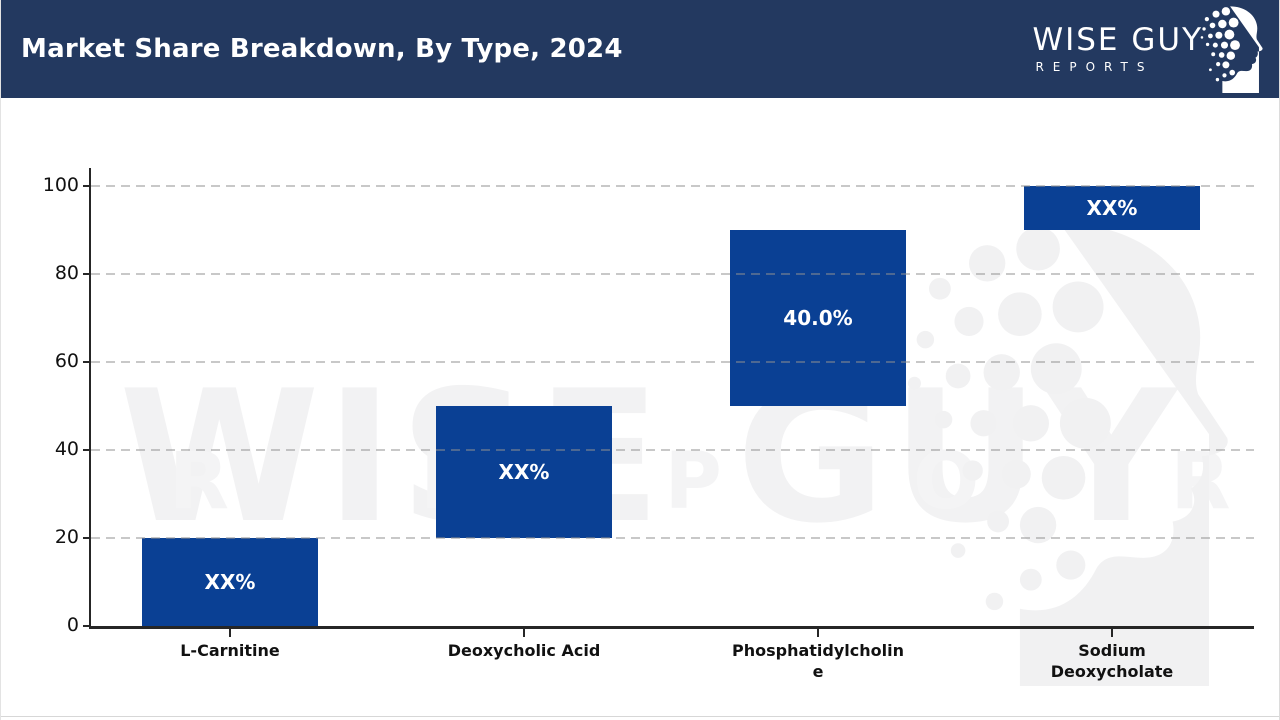 Image resolution: width=1280 pixels, height=720 pixels. Describe the element at coordinates (60, 185) in the screenshot. I see `y-tick-label: 100` at that location.